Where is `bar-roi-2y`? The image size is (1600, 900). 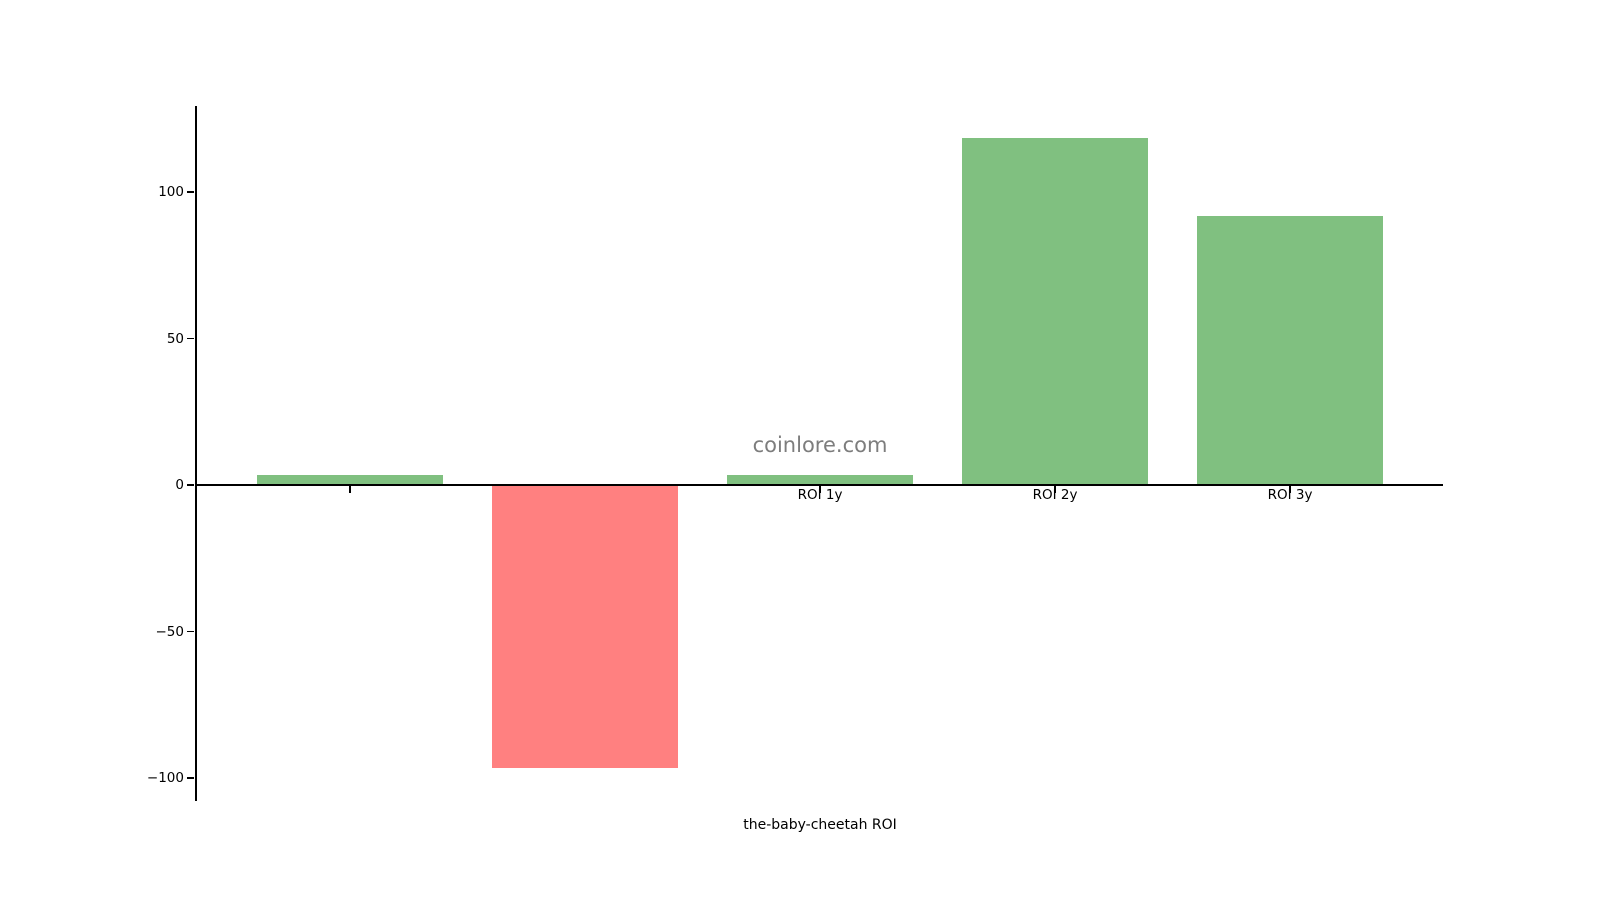
bar-roi-2y is located at coordinates (1055, 312).